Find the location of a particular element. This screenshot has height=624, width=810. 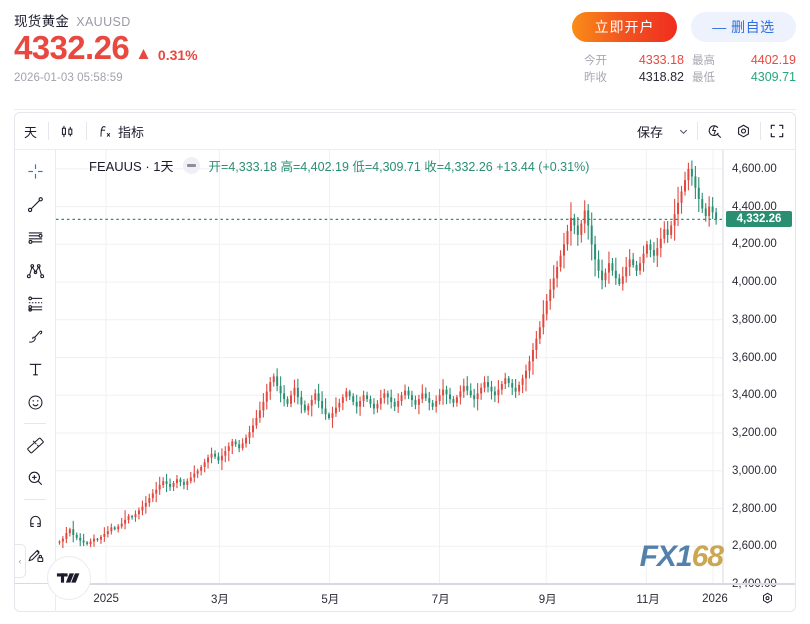

horizontal-lines-icon is located at coordinates (35, 237).